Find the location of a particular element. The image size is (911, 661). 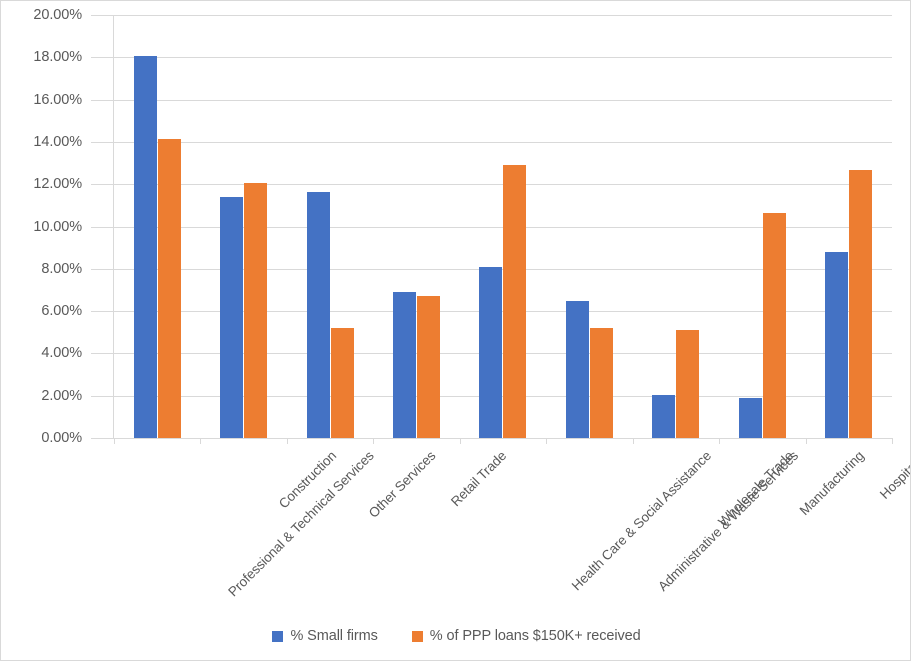

y-axis-tick-label: 20.00% is located at coordinates (57, 15).